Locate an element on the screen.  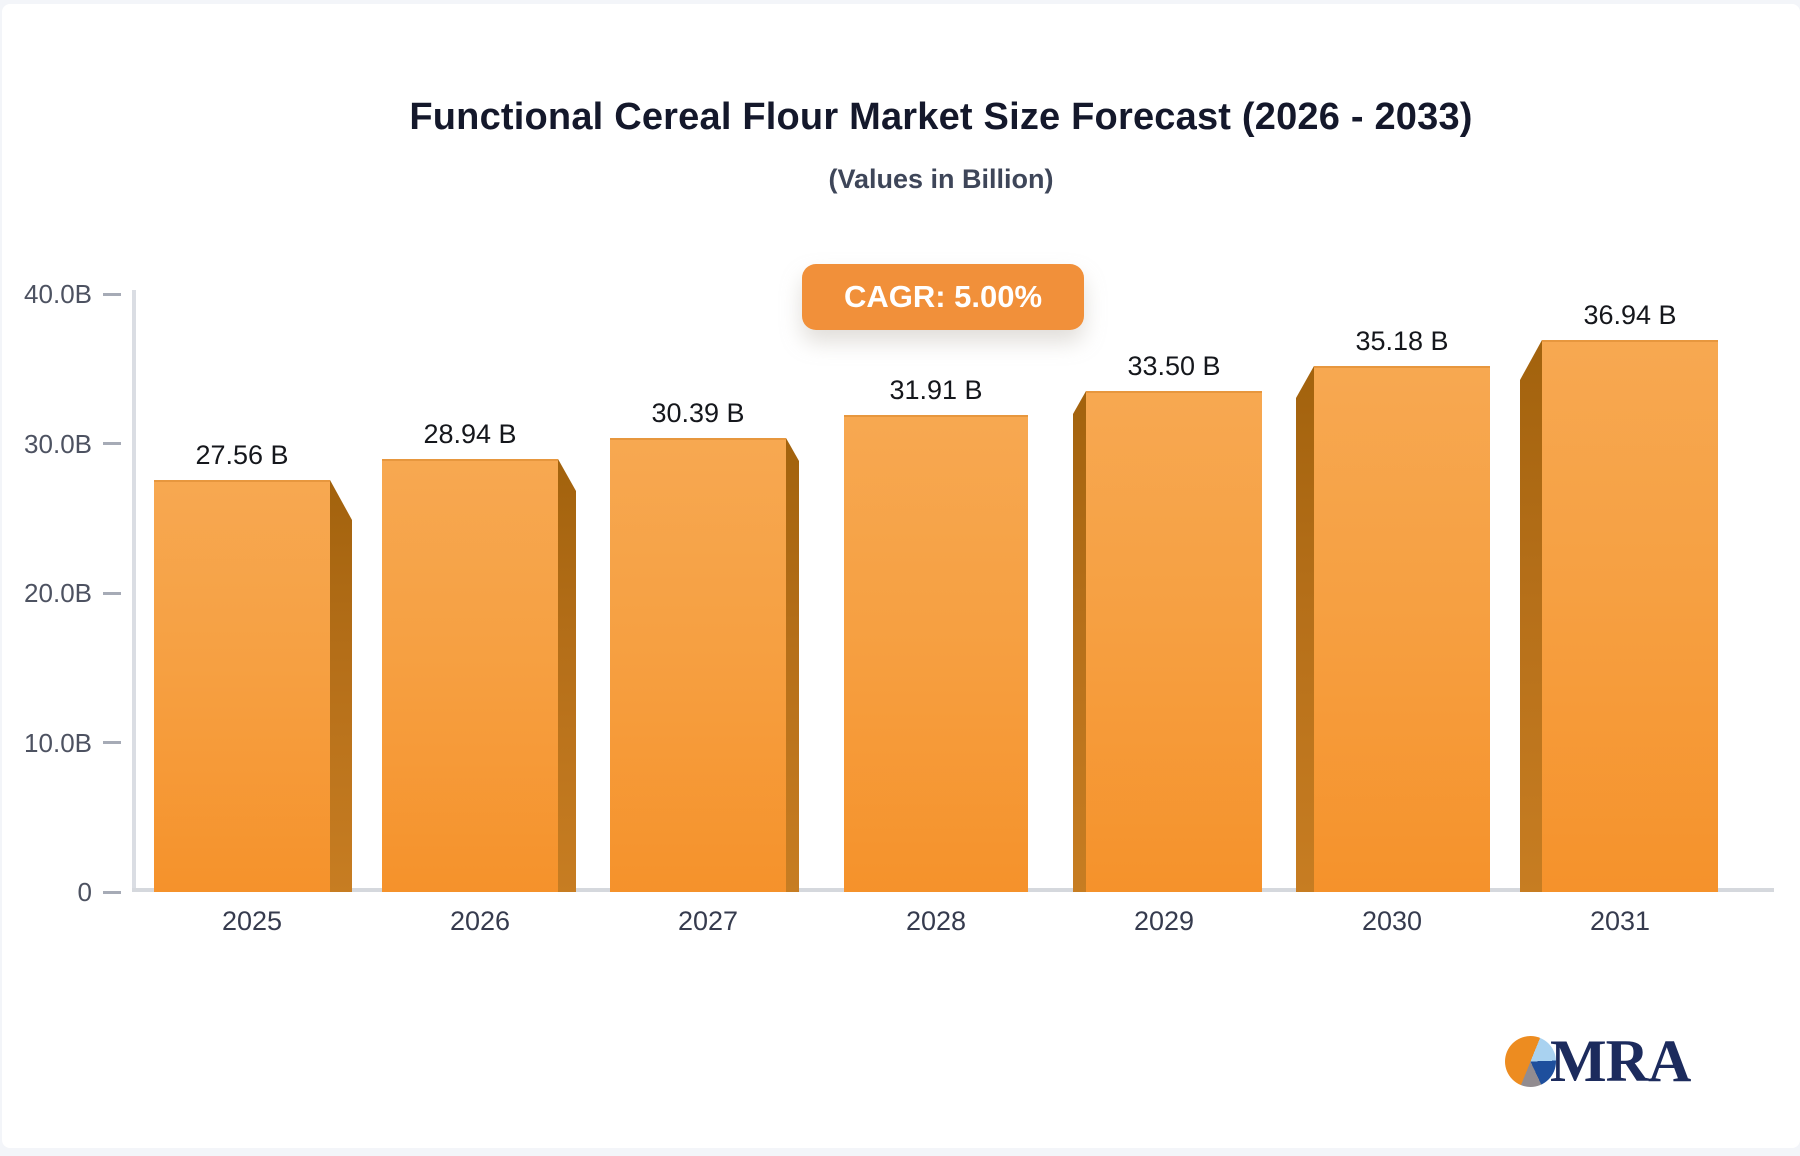
pie-chart-logo-icon is located at coordinates (1530, 1061).